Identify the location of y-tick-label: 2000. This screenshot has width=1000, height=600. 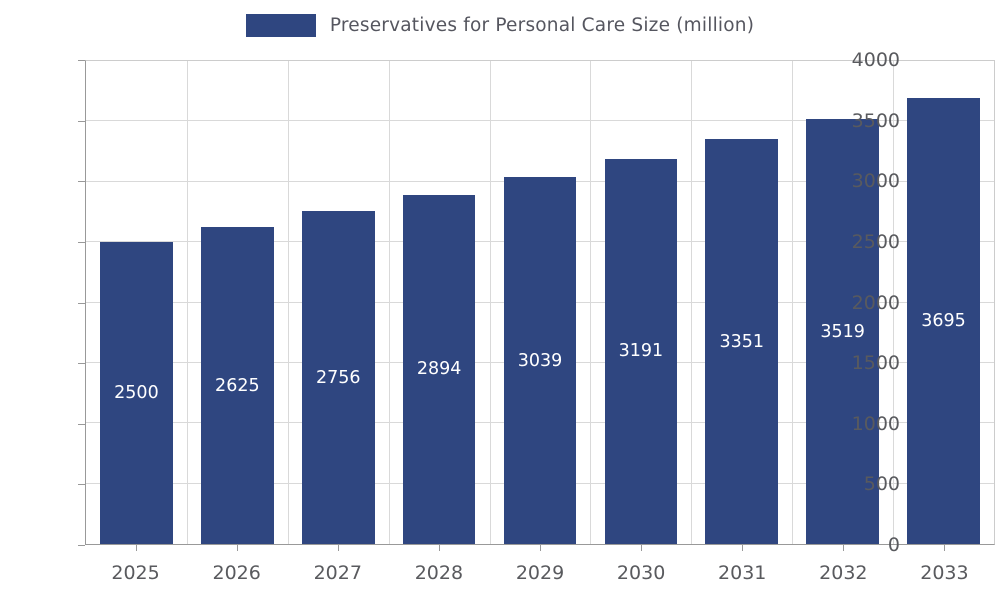
(875, 302).